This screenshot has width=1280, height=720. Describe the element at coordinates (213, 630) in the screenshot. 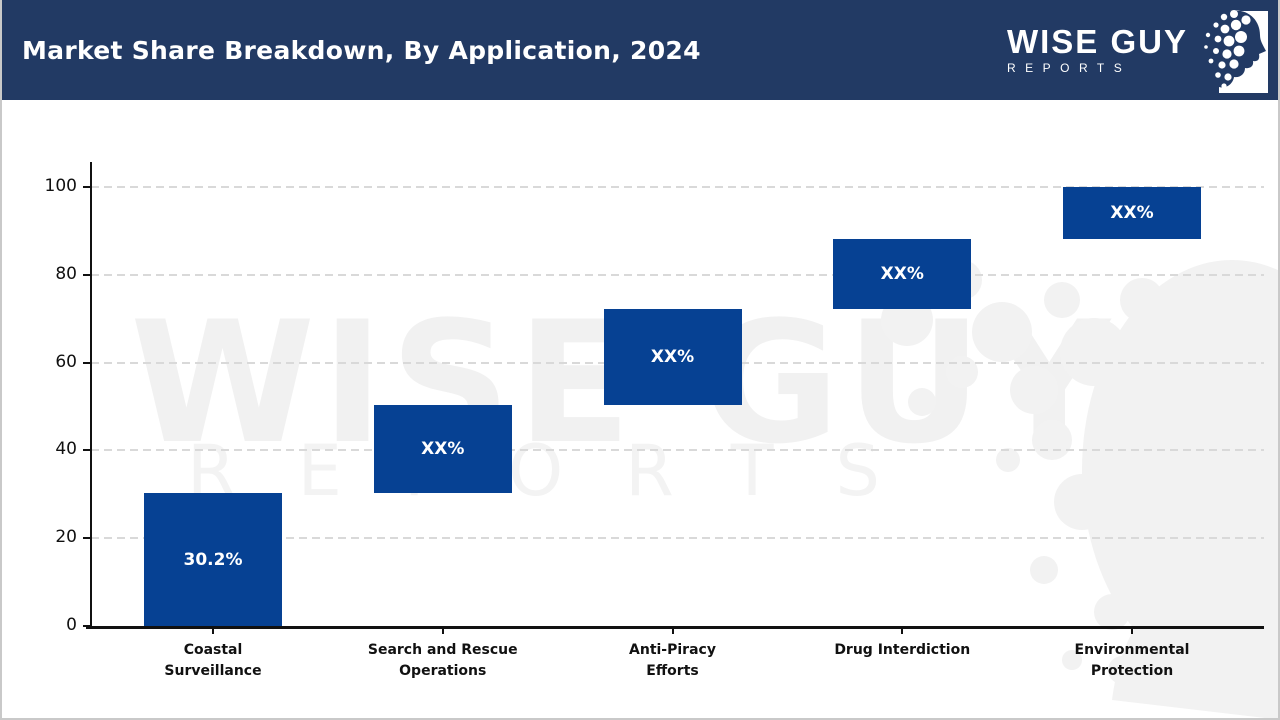

I see `x-tick-coastal-surveillance` at that location.